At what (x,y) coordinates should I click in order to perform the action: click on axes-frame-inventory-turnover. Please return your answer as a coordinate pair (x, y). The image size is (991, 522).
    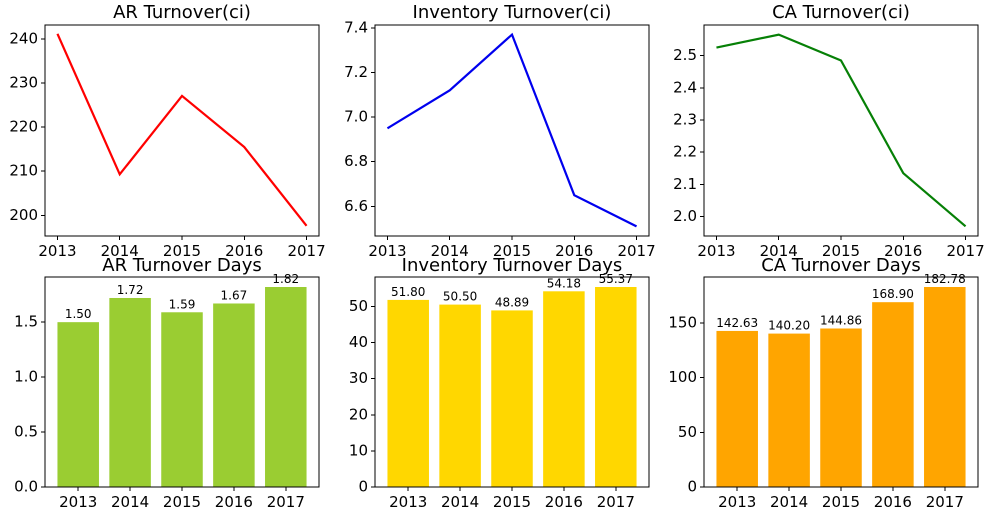
    Looking at the image, I should click on (512, 130).